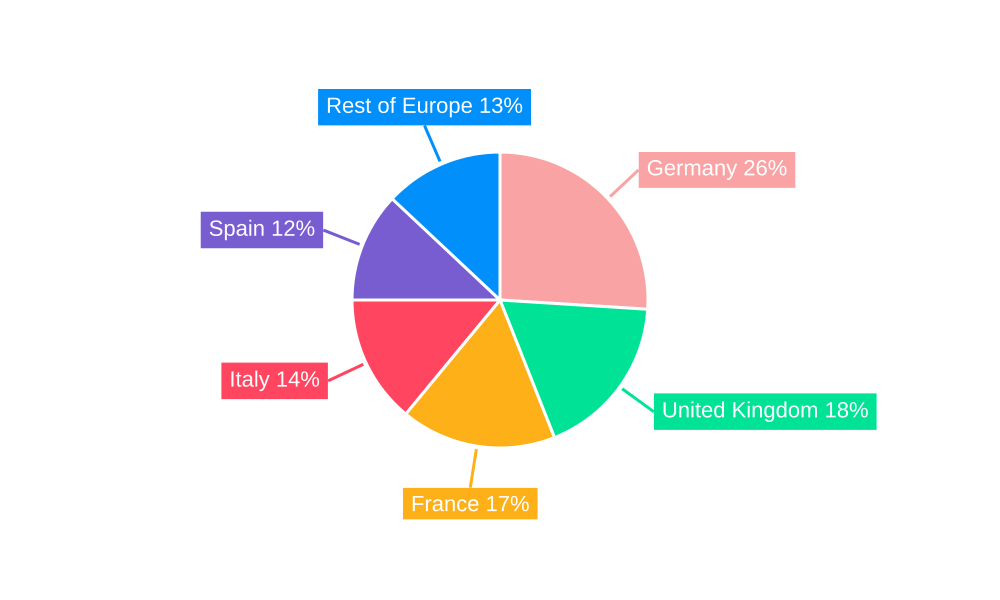 Image resolution: width=1000 pixels, height=600 pixels. Describe the element at coordinates (299, 379) in the screenshot. I see `data-label: 14%` at that location.